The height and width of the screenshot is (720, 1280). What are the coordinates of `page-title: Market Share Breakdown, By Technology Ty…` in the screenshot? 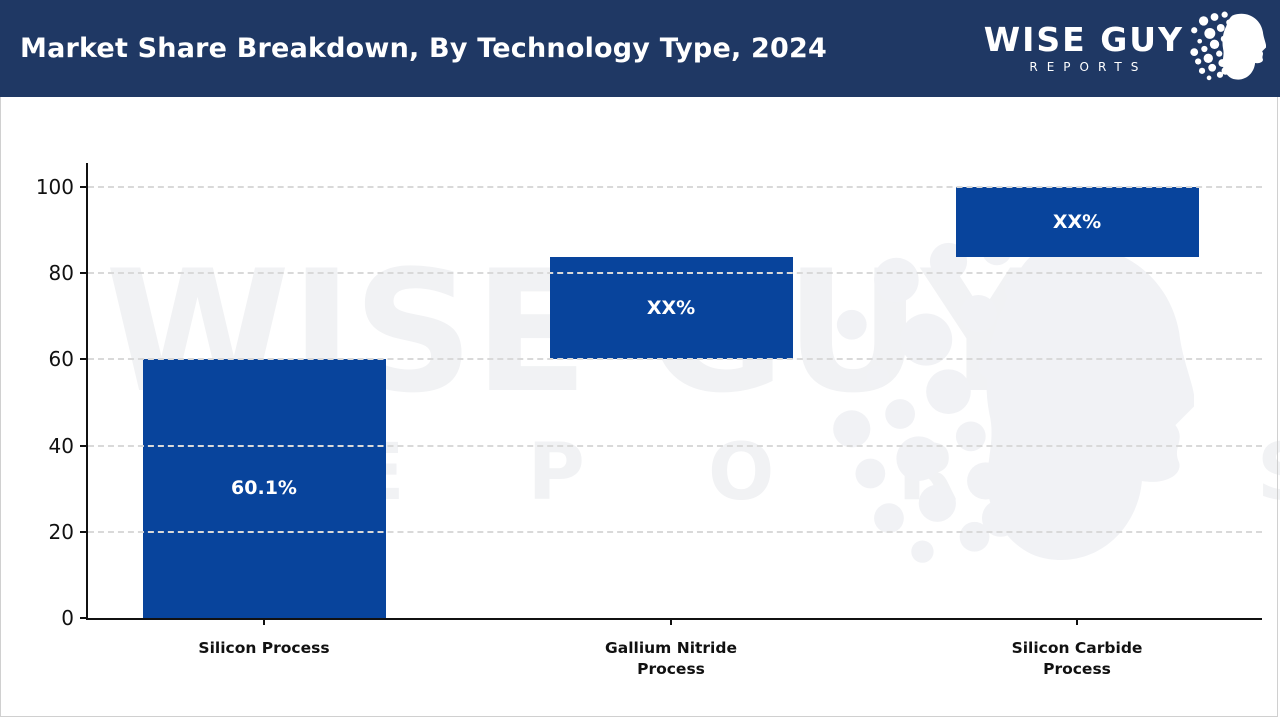 It's located at (423, 48).